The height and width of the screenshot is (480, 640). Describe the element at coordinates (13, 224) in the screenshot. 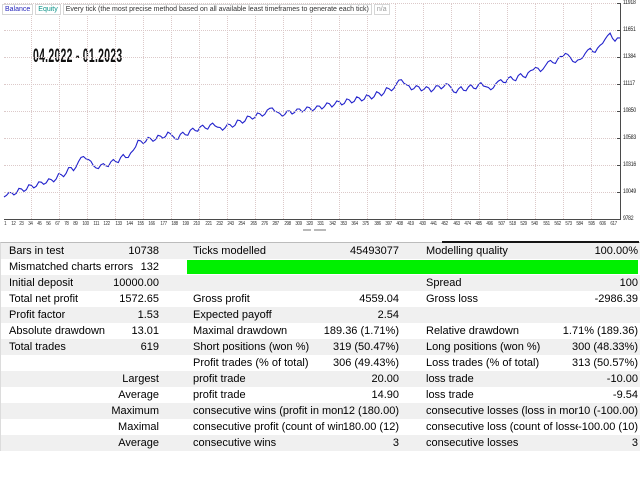

I see `x-axis-label: 12` at that location.